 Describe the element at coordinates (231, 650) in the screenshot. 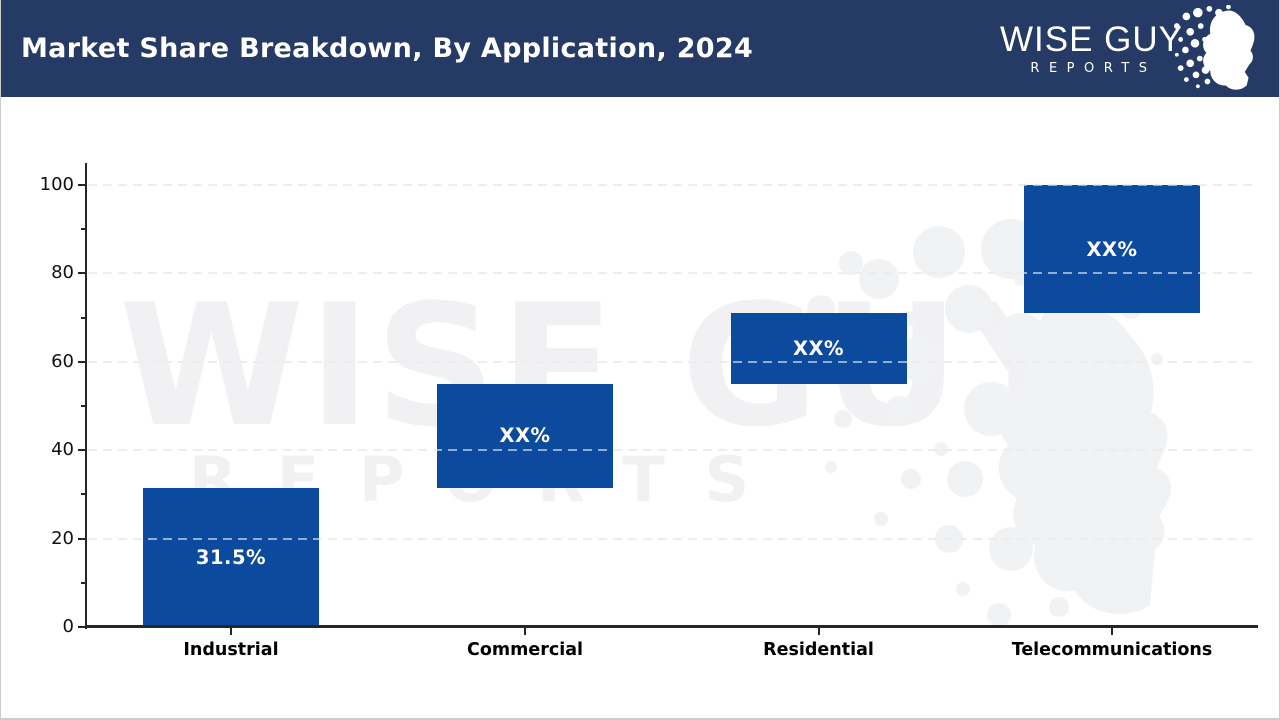

I see `x-axis-label-industrial: Industrial` at that location.